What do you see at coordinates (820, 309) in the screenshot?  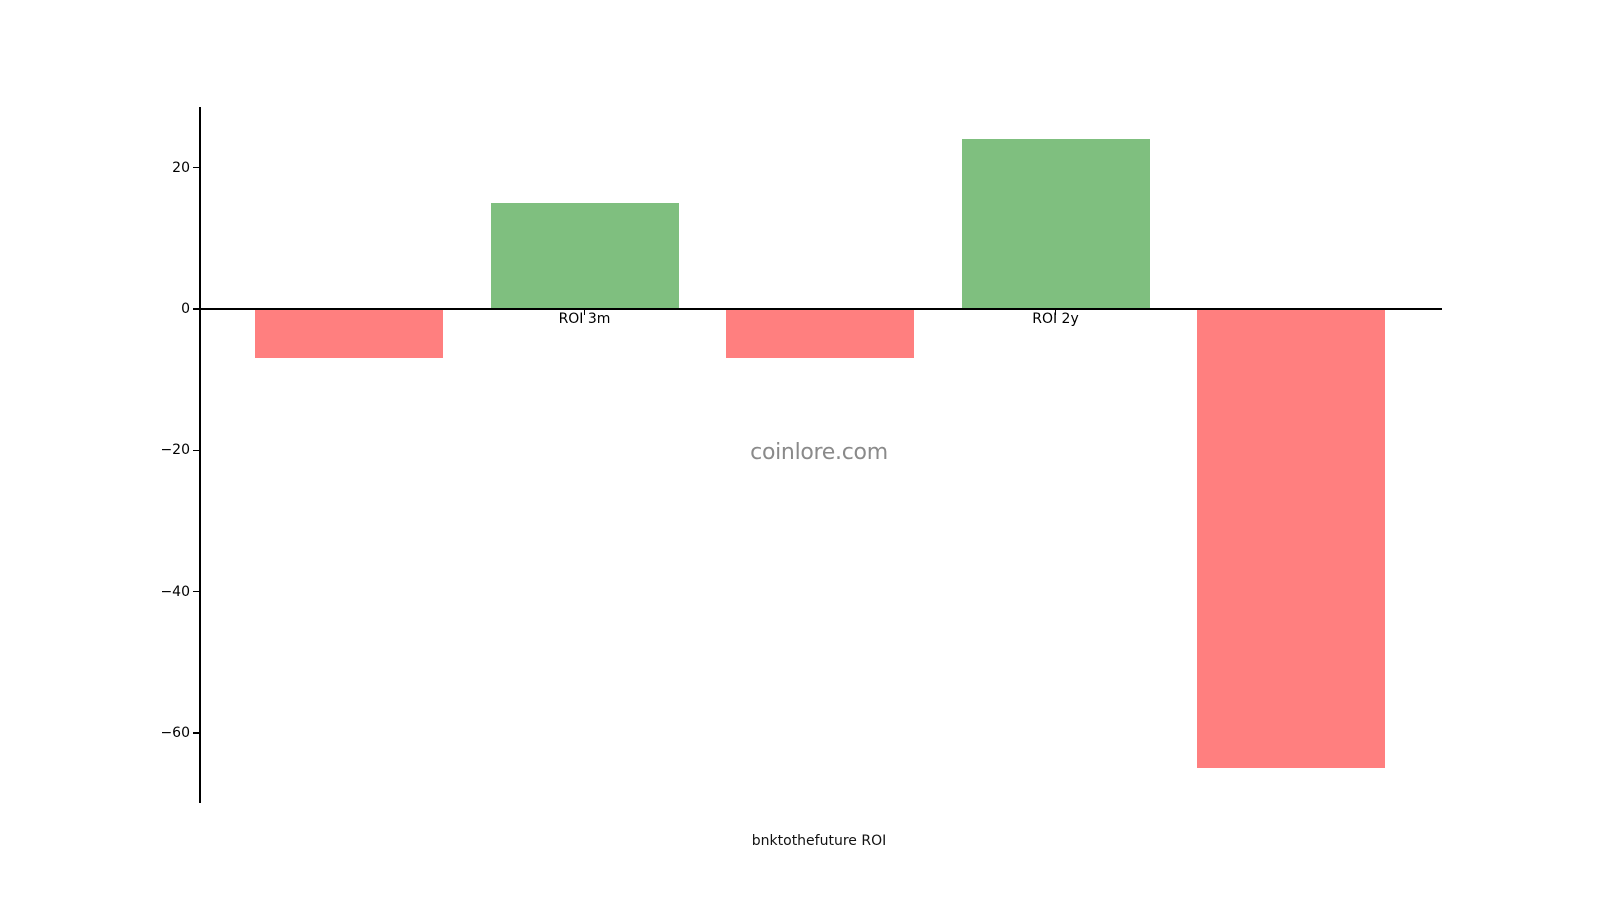 I see `x-axis-line` at bounding box center [820, 309].